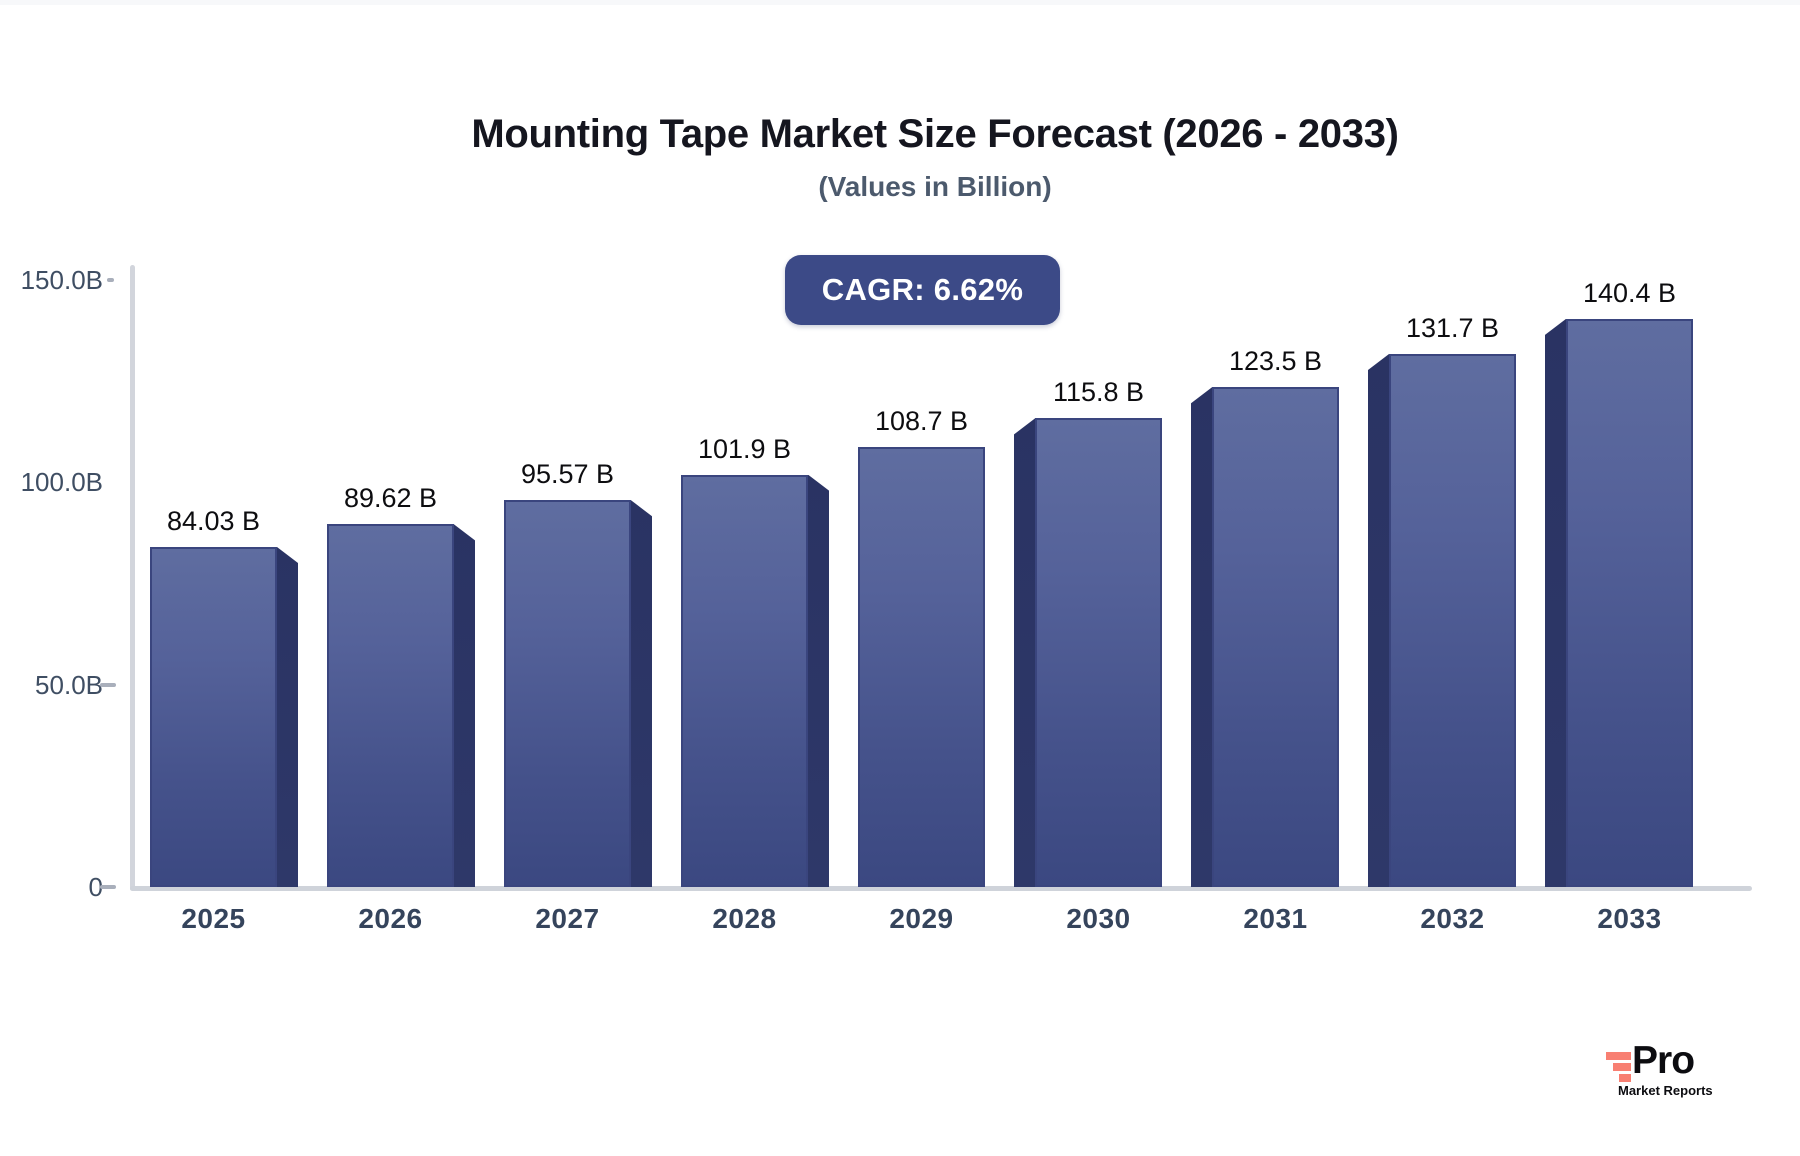 The width and height of the screenshot is (1800, 1156). Describe the element at coordinates (1452, 328) in the screenshot. I see `bar-value-label-2032: 131.7 B` at that location.